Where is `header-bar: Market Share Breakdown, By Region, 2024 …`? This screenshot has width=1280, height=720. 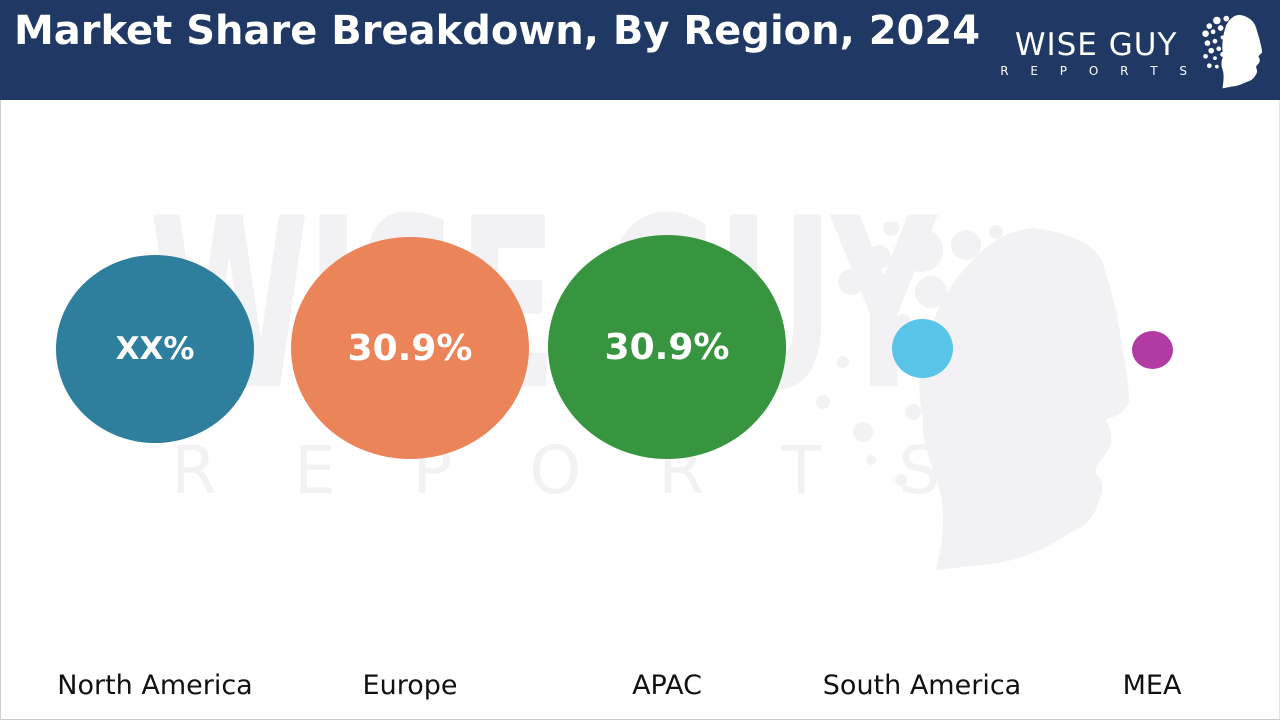
header-bar: Market Share Breakdown, By Region, 2024 … is located at coordinates (640, 50).